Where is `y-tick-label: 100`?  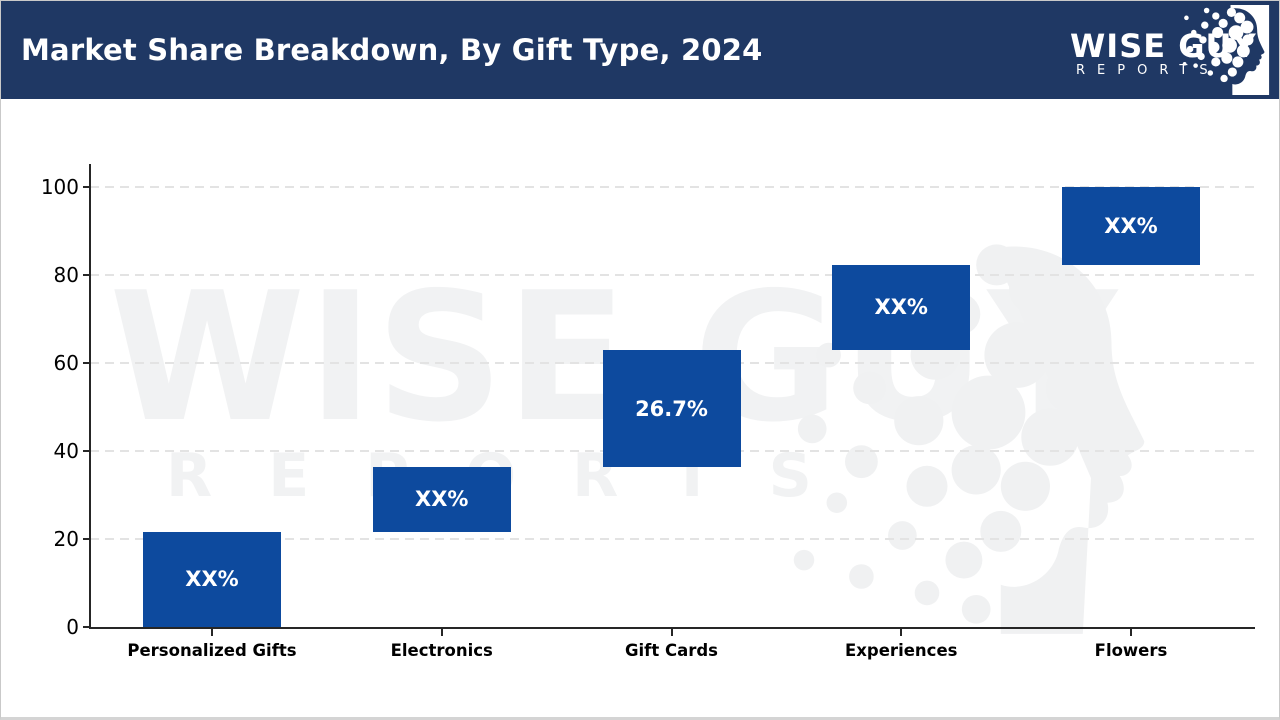
y-tick-label: 100 is located at coordinates (59, 187).